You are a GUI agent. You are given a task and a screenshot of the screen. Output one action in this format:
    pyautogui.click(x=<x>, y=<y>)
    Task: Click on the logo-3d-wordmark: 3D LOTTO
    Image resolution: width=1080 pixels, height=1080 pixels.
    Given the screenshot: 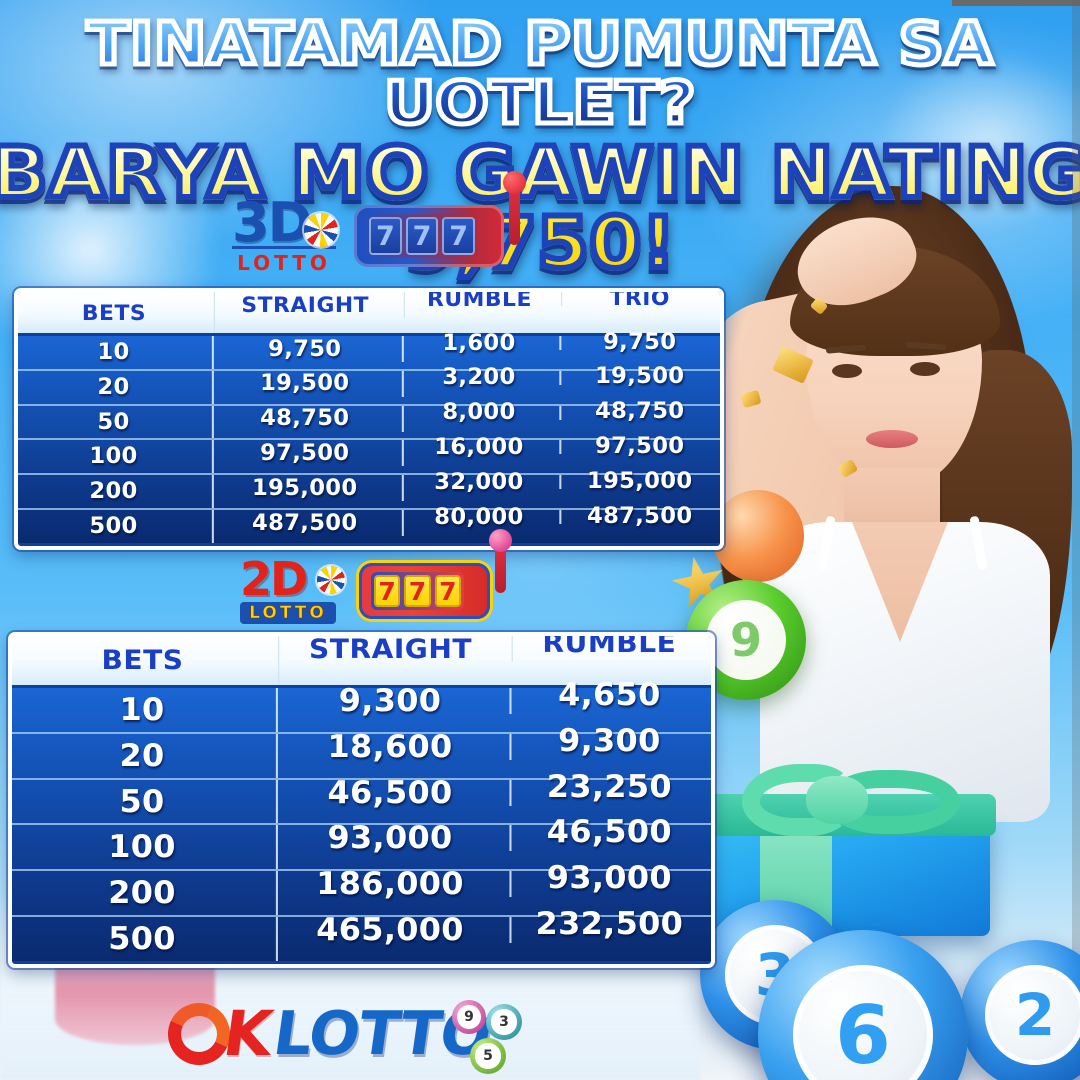 What is the action you would take?
    pyautogui.click(x=287, y=232)
    